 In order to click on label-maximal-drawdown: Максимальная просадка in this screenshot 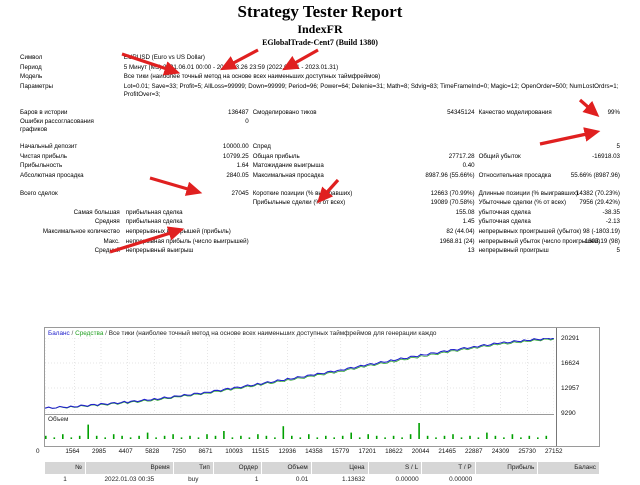, I will do `click(324, 176)`.